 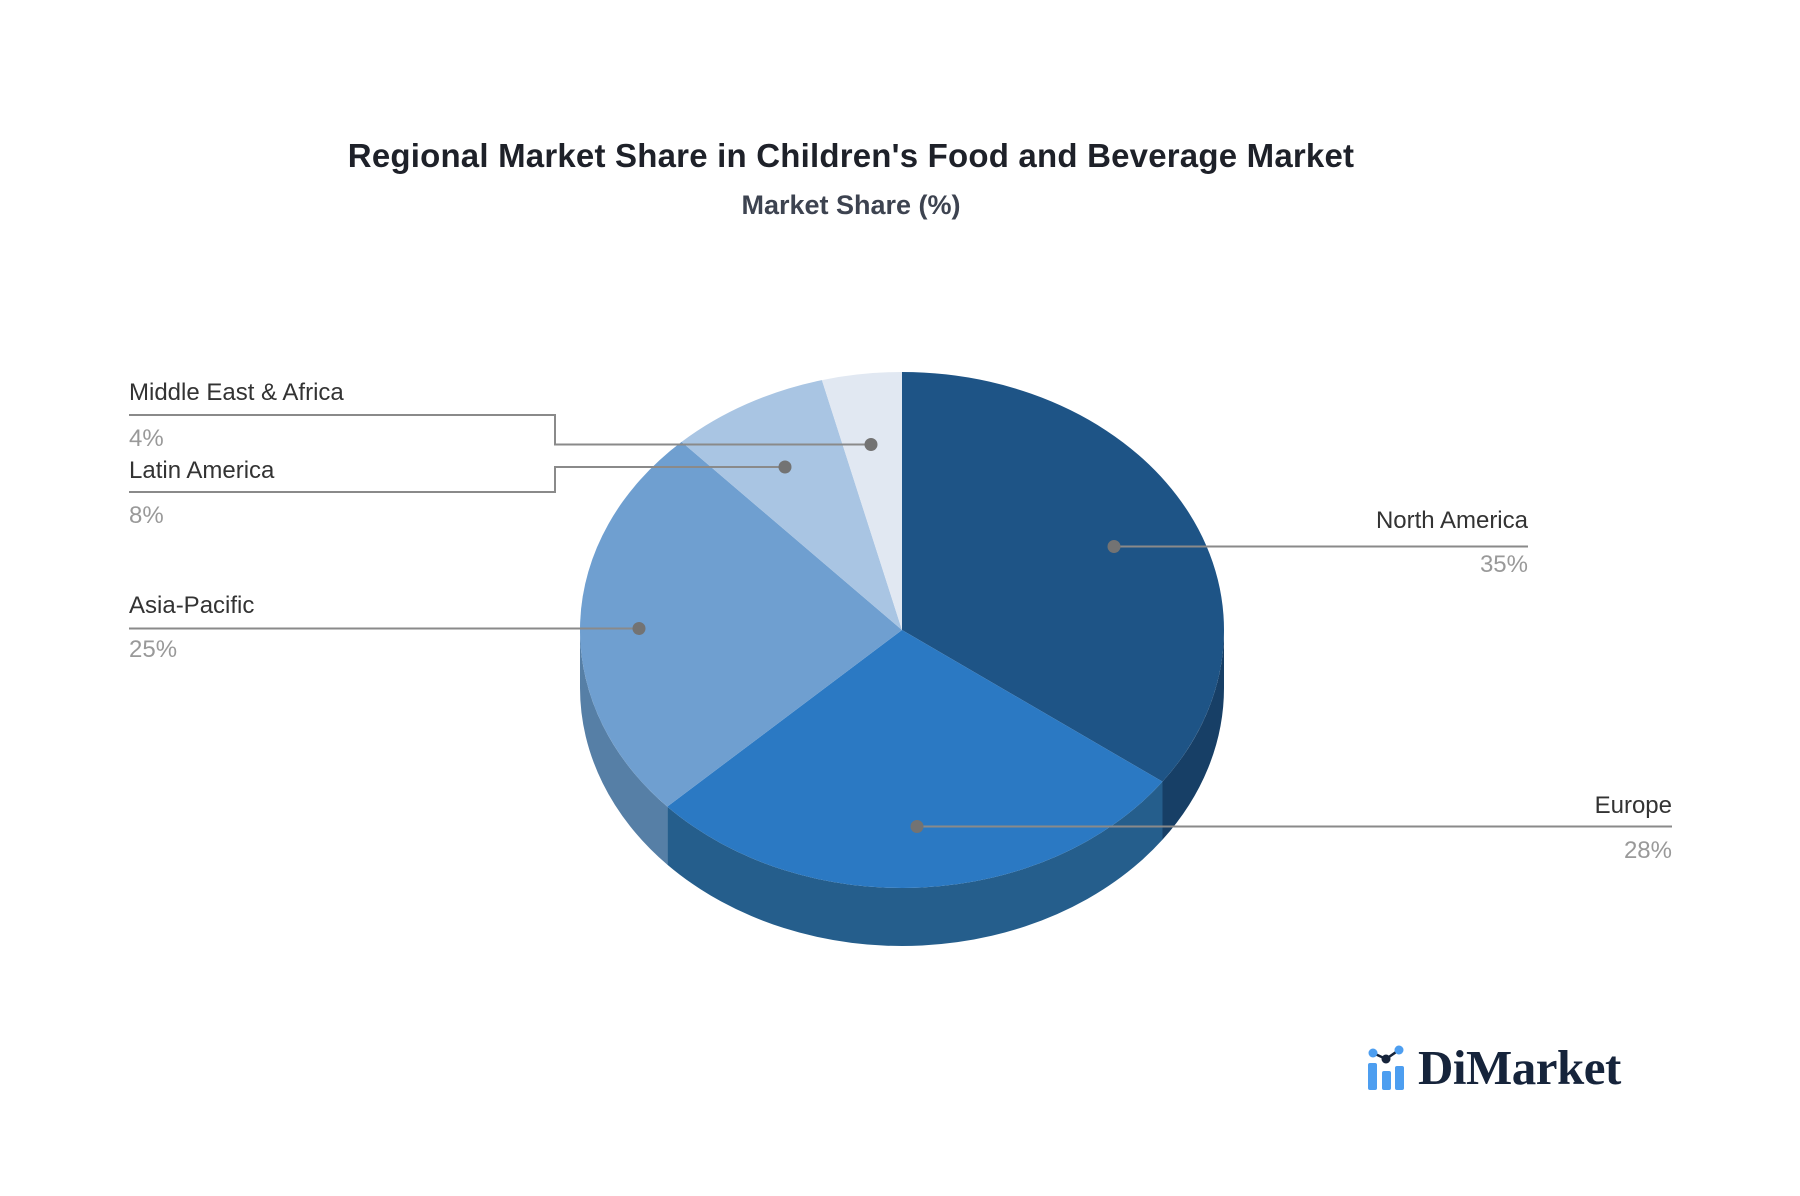 I want to click on brand-logo-text: DiMarket, so click(x=1519, y=1067).